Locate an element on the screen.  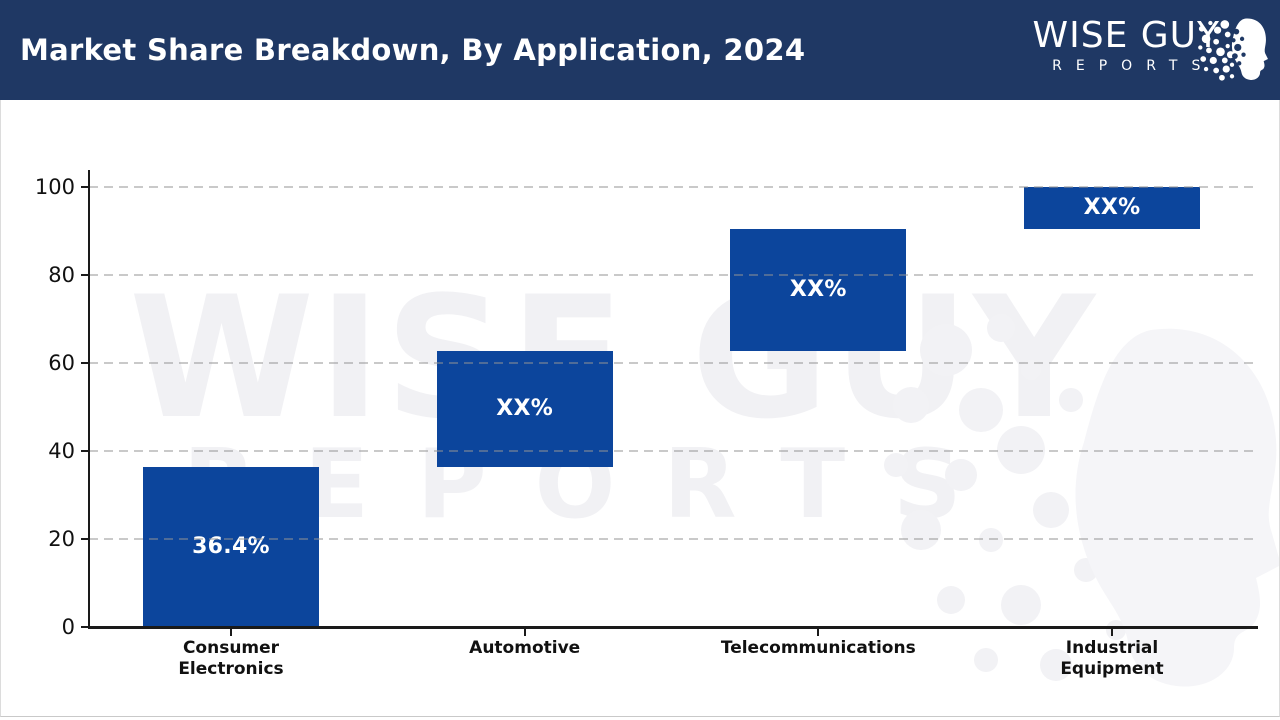
y-axis-spine is located at coordinates (89, 399).